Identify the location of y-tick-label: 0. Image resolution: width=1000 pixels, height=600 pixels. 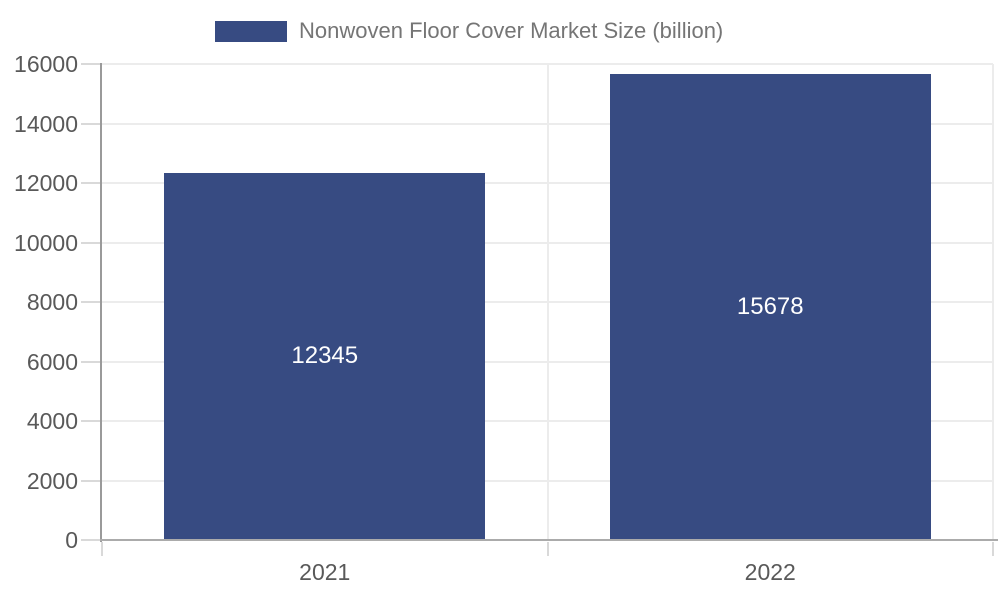
(71, 540).